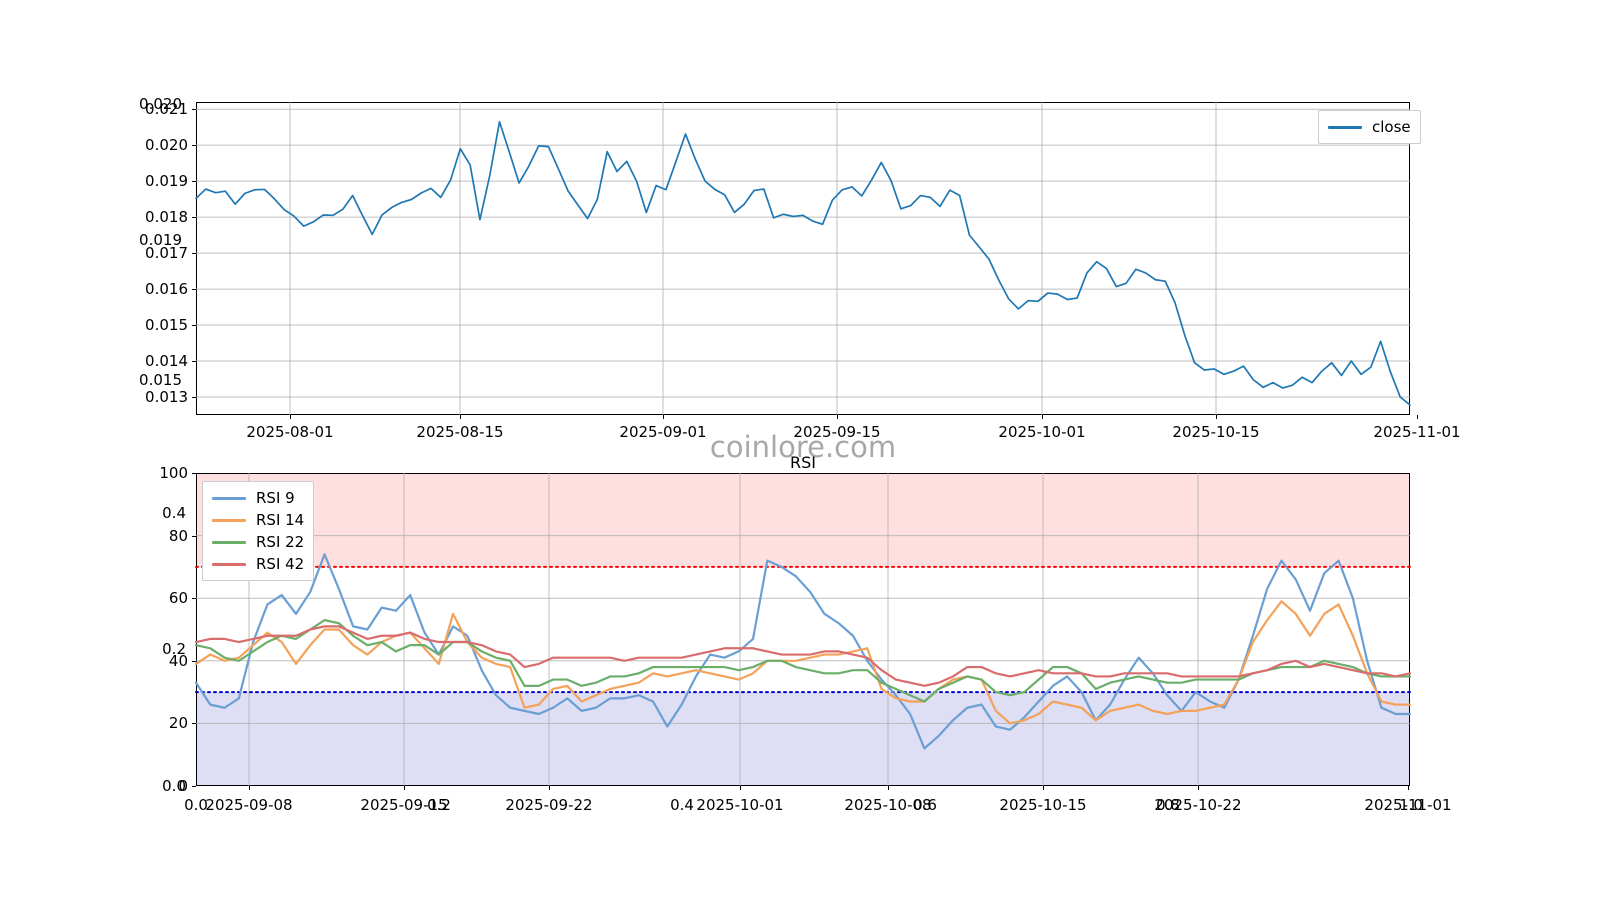  I want to click on price-y-tick-label: 0.018, so click(166, 217).